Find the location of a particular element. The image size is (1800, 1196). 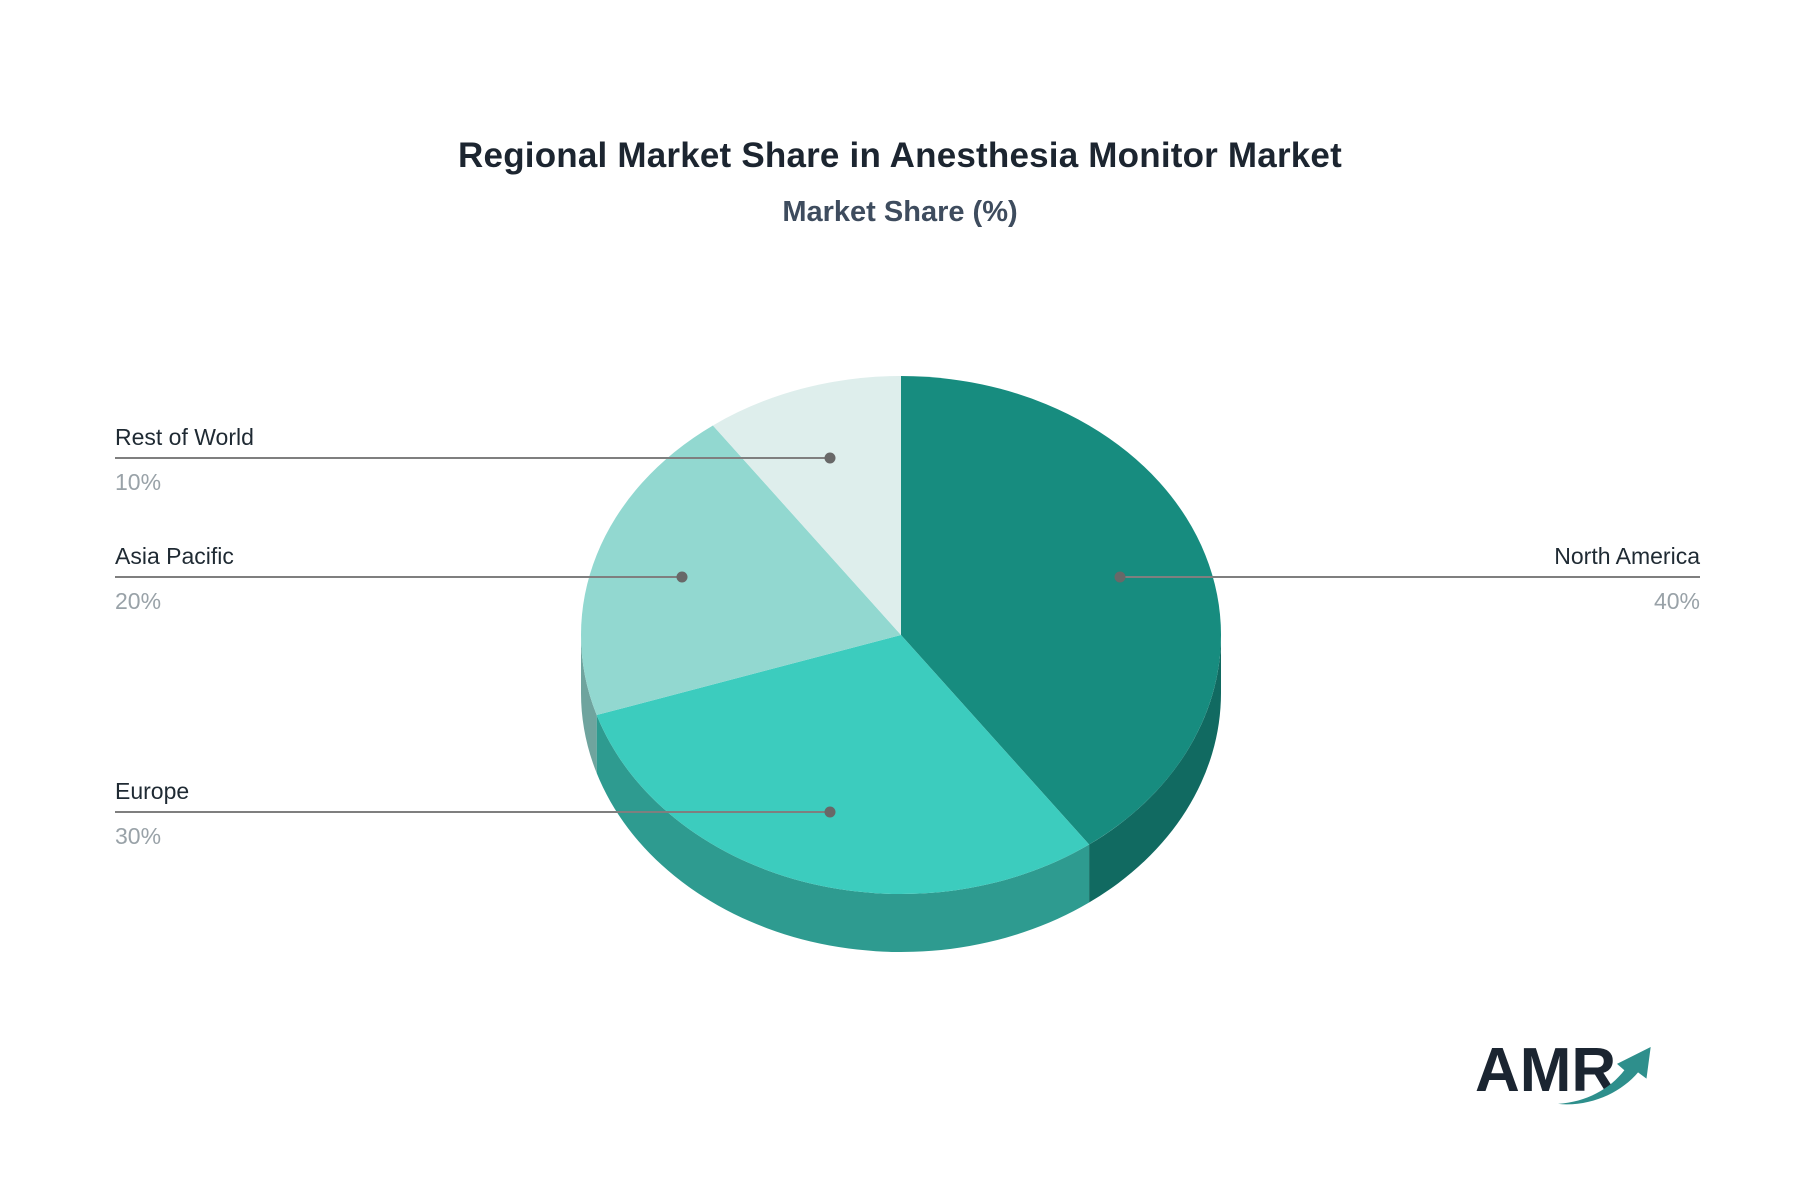

slice-label-asia-pacific: Asia Pacific is located at coordinates (174, 556).